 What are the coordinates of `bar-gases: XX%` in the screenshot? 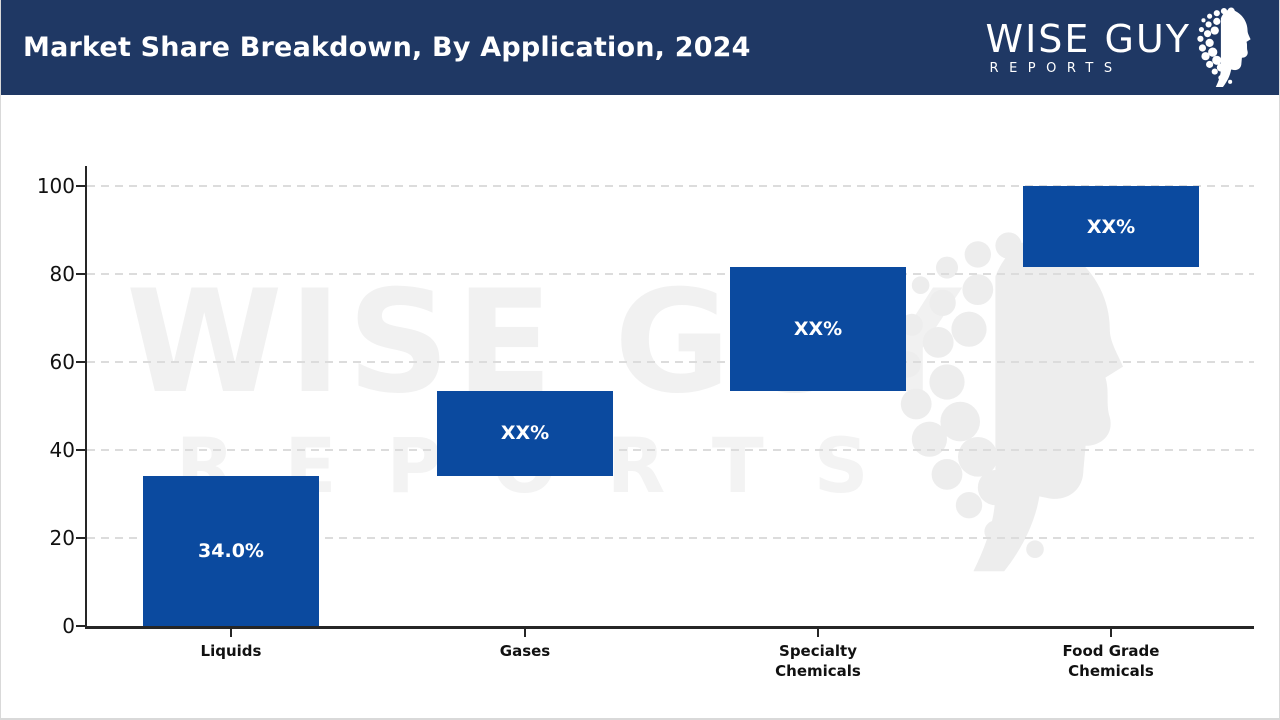 It's located at (525, 433).